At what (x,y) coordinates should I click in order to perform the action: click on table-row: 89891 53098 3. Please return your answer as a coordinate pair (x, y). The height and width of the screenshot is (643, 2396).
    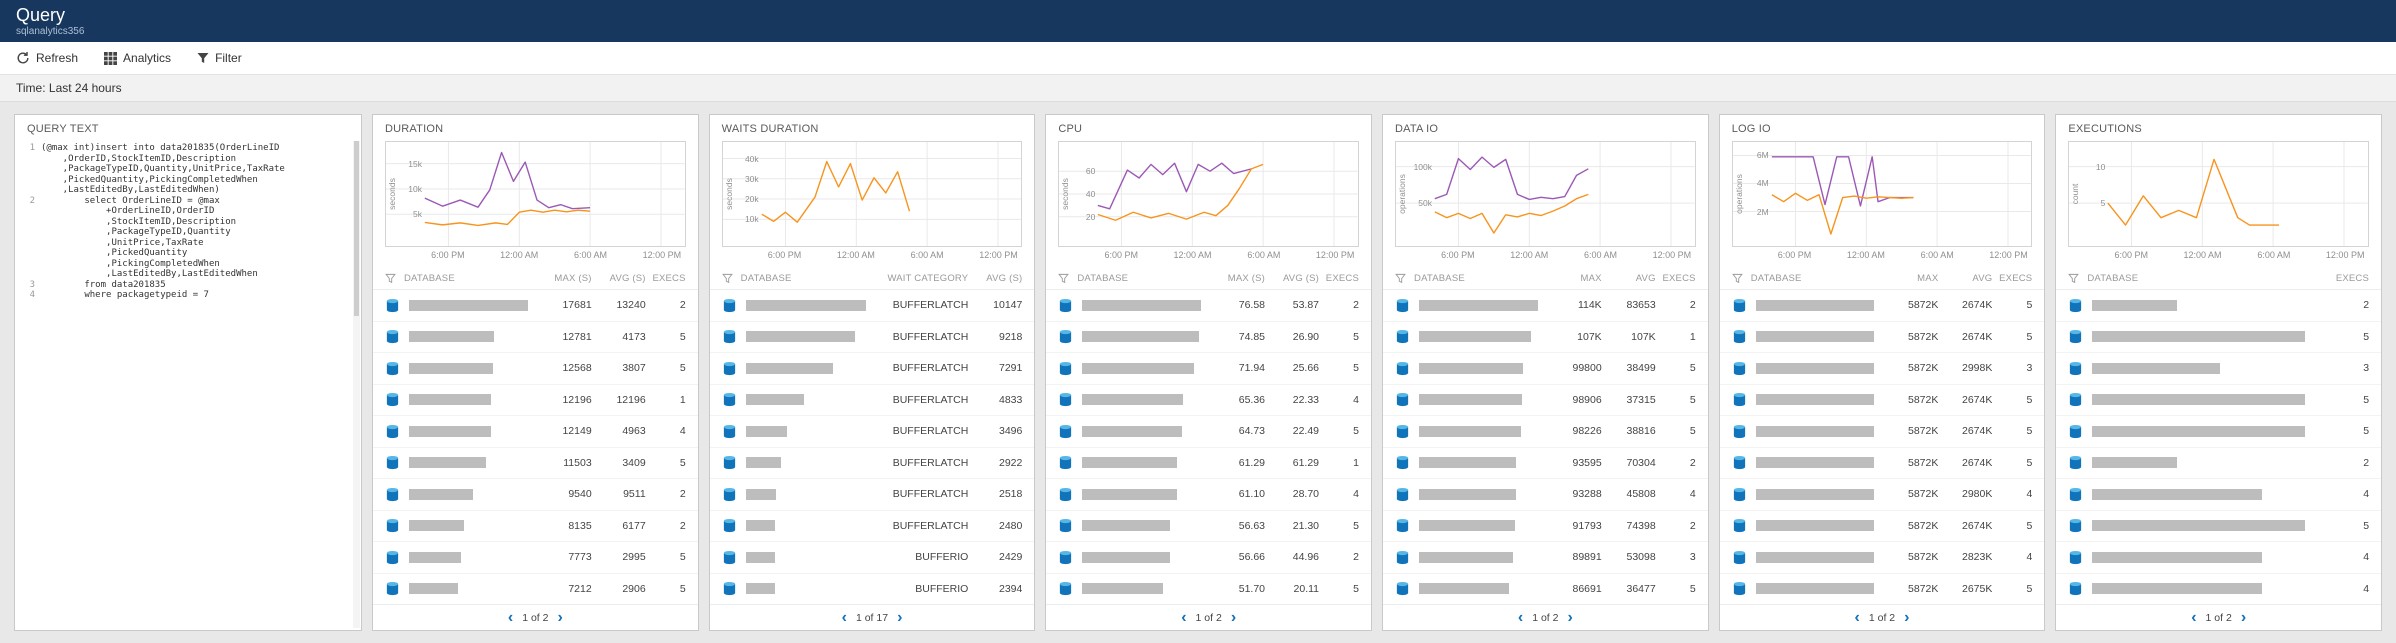
    Looking at the image, I should click on (1545, 558).